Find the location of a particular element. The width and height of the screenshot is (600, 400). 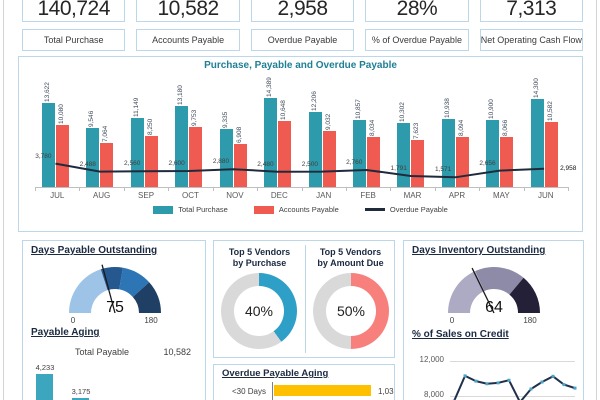

overdue-payable-point-label: 2,500 is located at coordinates (309, 164).